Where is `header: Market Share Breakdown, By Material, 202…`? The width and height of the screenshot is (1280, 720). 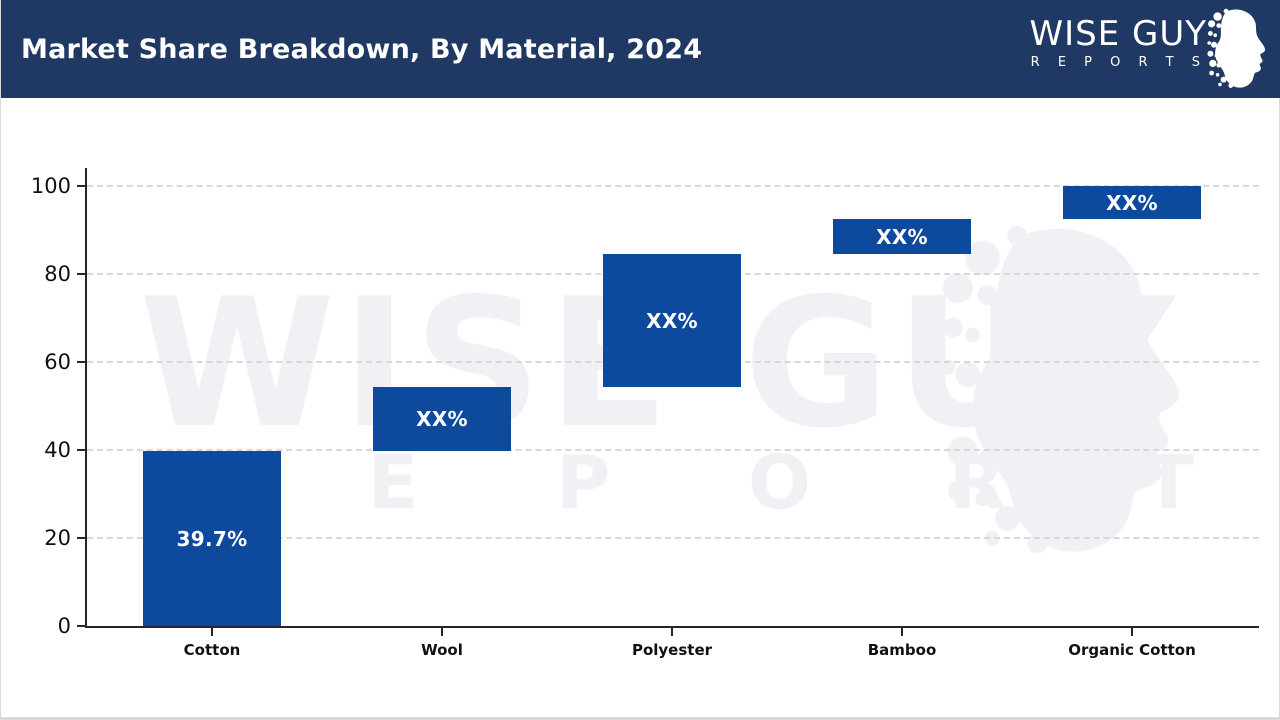 header: Market Share Breakdown, By Material, 202… is located at coordinates (640, 49).